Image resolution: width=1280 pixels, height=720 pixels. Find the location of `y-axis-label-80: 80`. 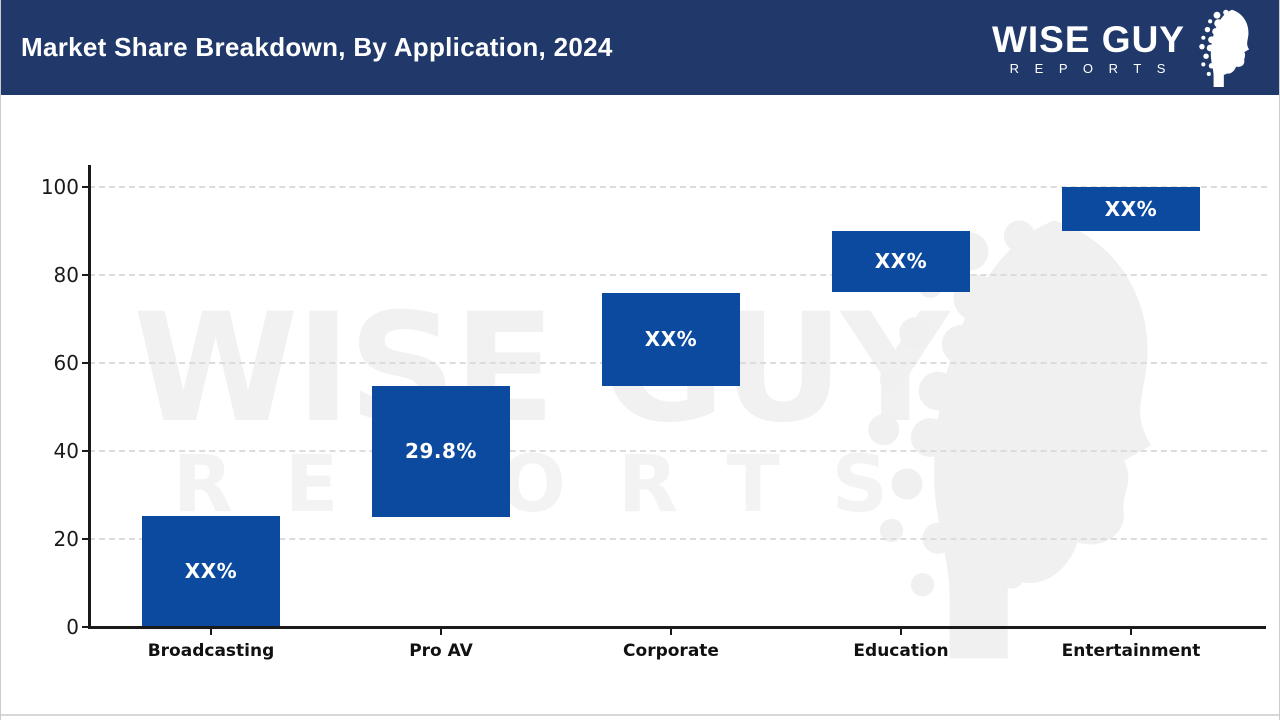

y-axis-label-80: 80 is located at coordinates (66, 274).